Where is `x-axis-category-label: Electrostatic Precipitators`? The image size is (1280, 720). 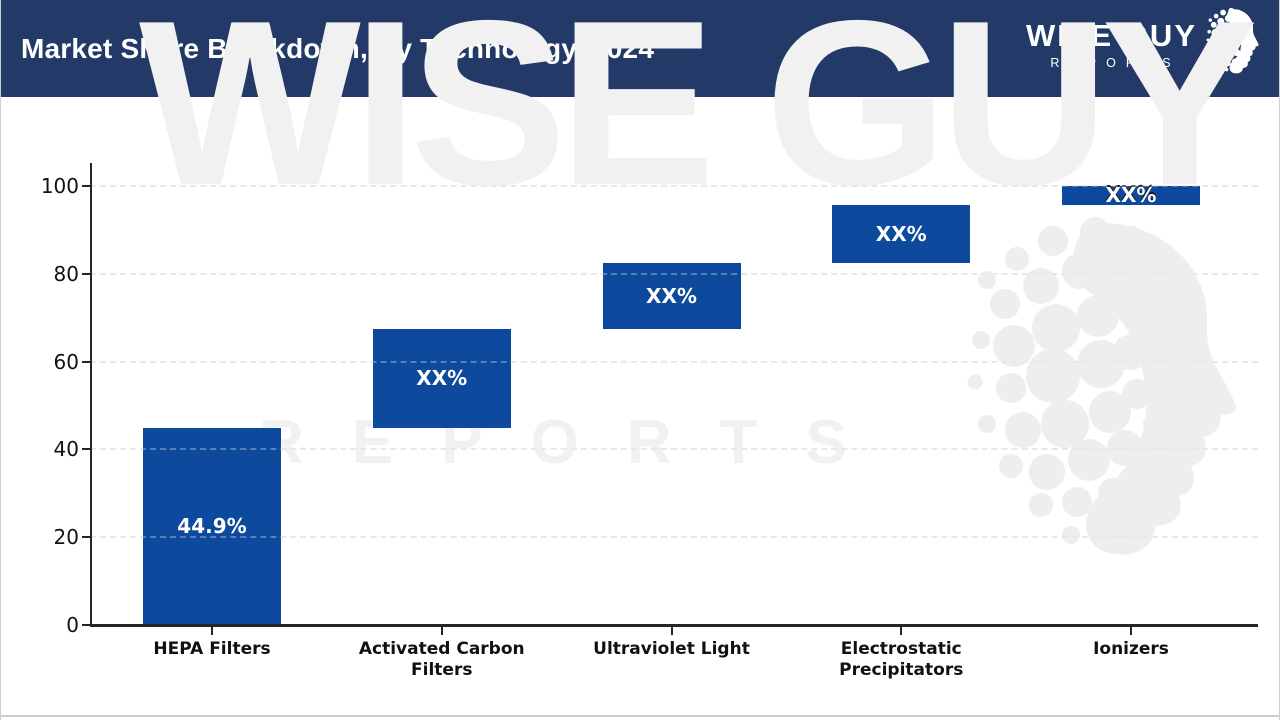
x-axis-category-label: Electrostatic Precipitators is located at coordinates (901, 660).